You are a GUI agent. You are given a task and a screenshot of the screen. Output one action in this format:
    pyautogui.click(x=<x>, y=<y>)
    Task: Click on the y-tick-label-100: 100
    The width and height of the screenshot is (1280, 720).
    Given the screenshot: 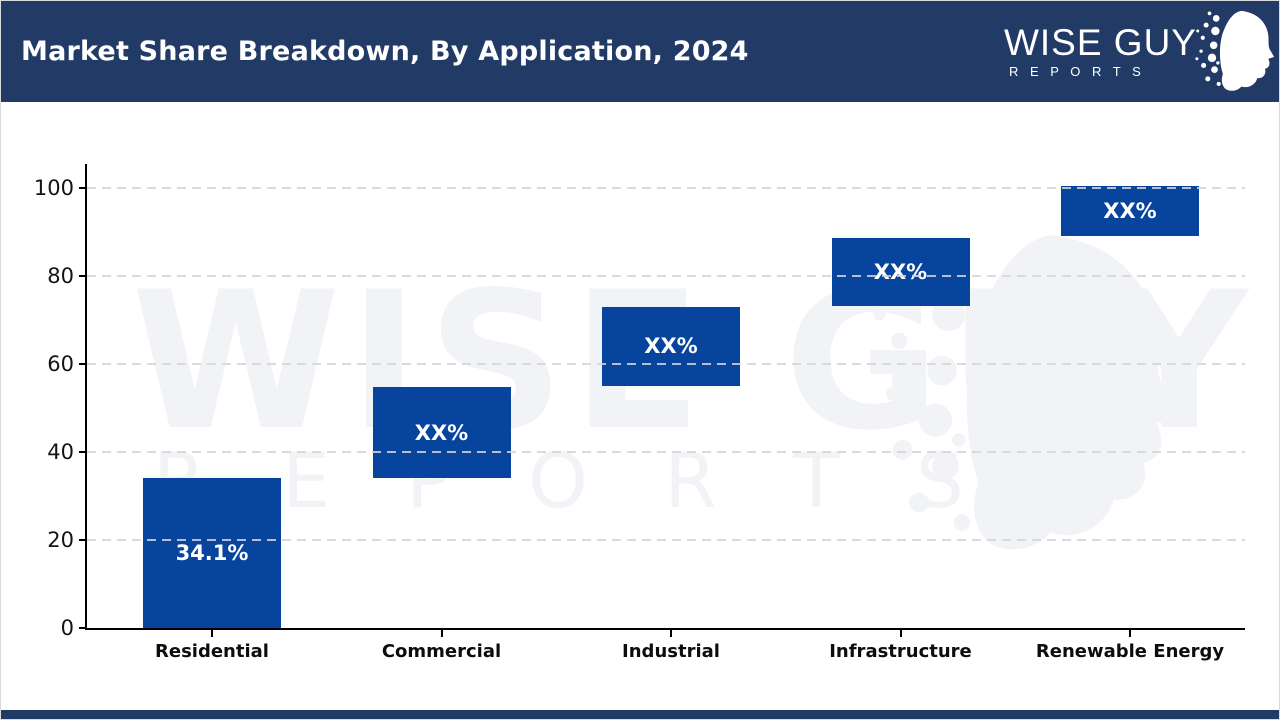 What is the action you would take?
    pyautogui.click(x=53, y=188)
    